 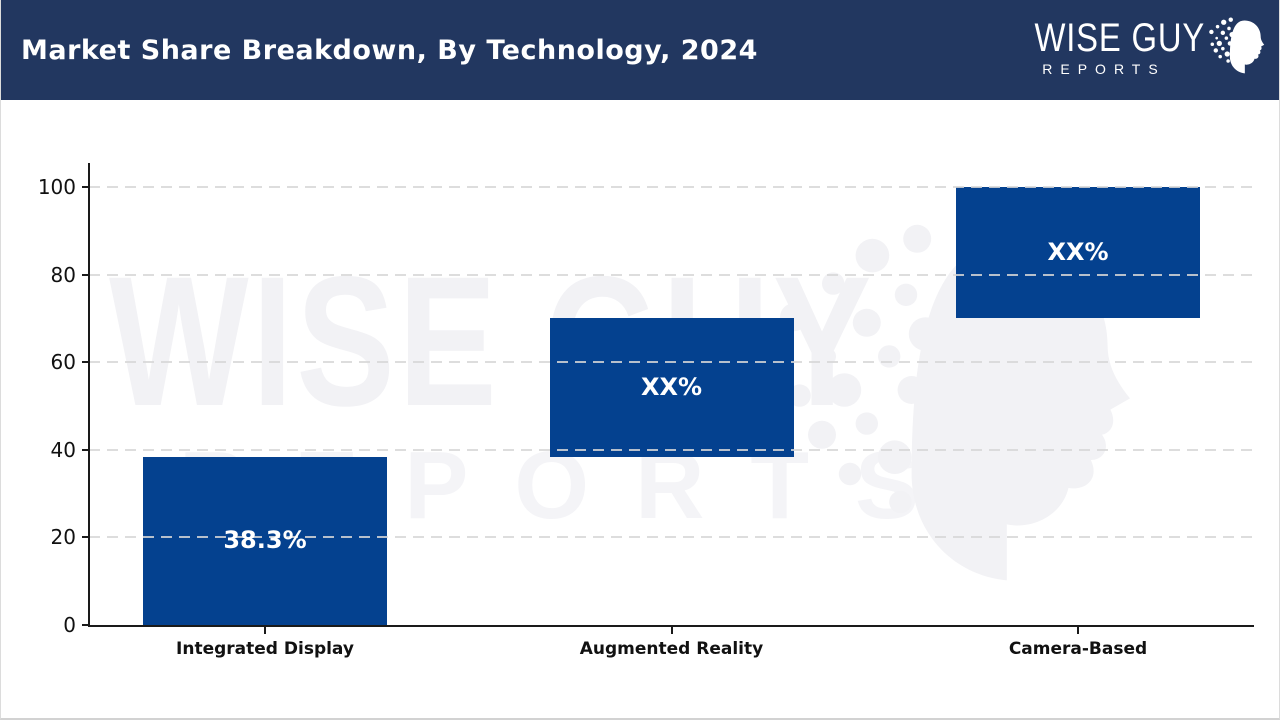 I want to click on y-tick-label-60: 60, so click(x=63, y=362).